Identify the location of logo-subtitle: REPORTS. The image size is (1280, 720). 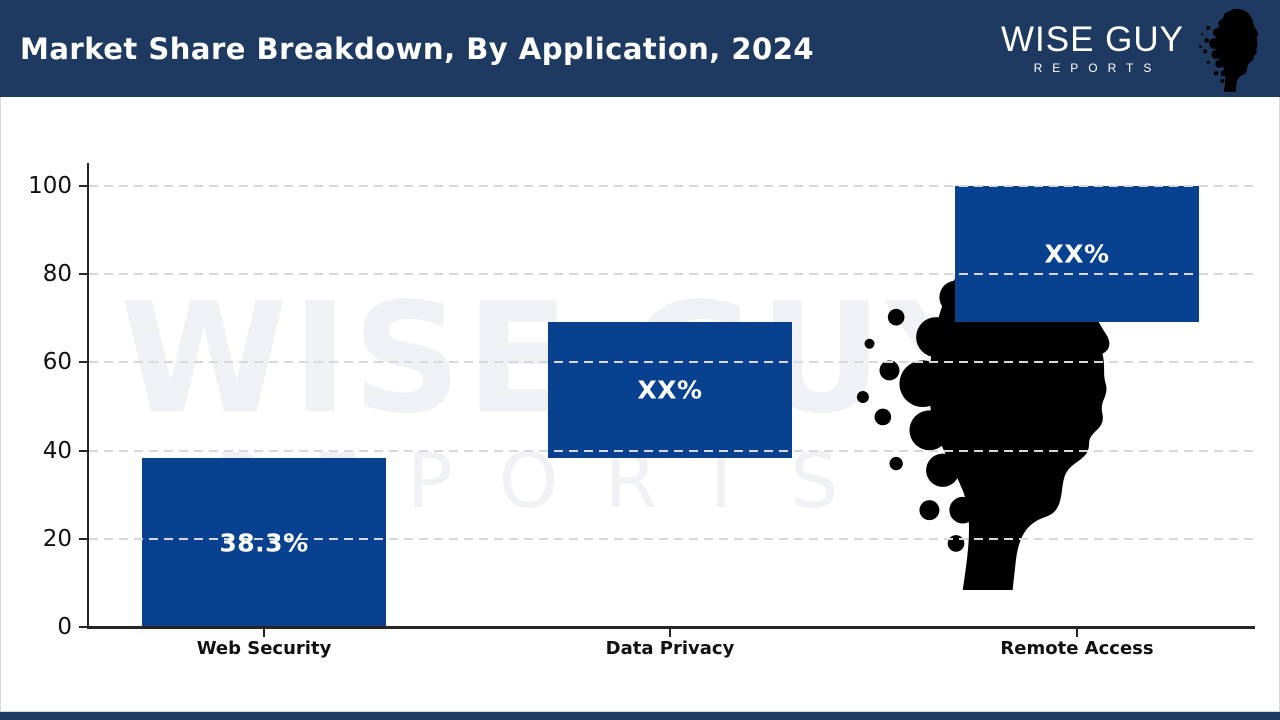
(1097, 68).